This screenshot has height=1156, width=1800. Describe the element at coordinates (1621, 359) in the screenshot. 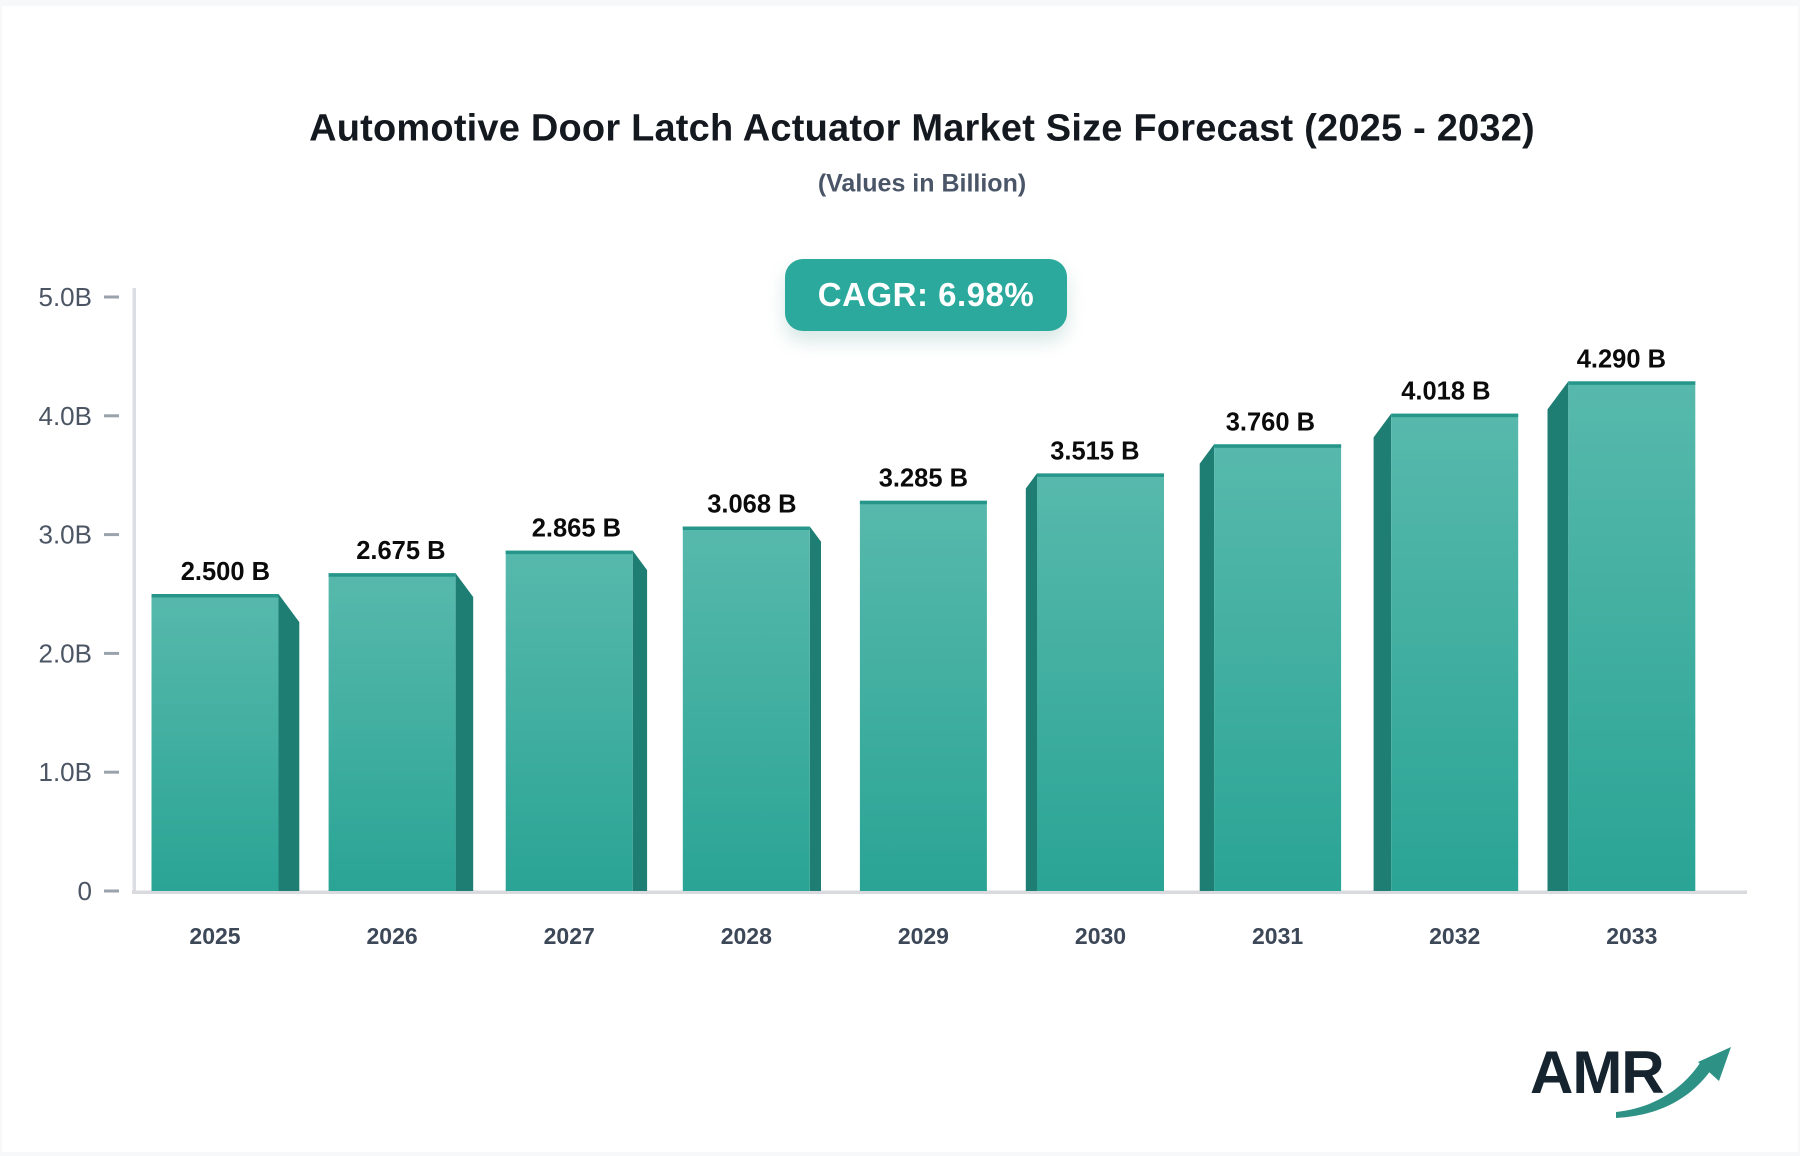

I see `bar-value-label: 4.290 B` at that location.